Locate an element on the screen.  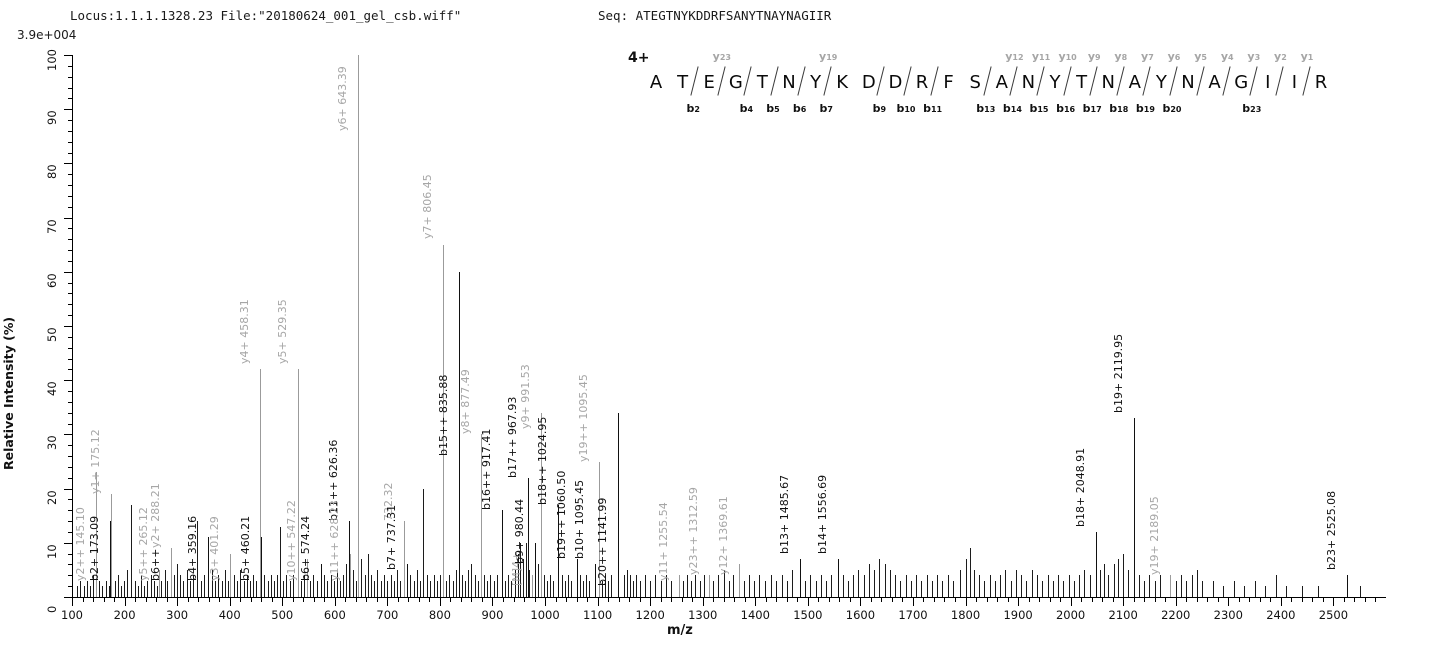
b-ion-label: b9 is located at coordinates (879, 108).